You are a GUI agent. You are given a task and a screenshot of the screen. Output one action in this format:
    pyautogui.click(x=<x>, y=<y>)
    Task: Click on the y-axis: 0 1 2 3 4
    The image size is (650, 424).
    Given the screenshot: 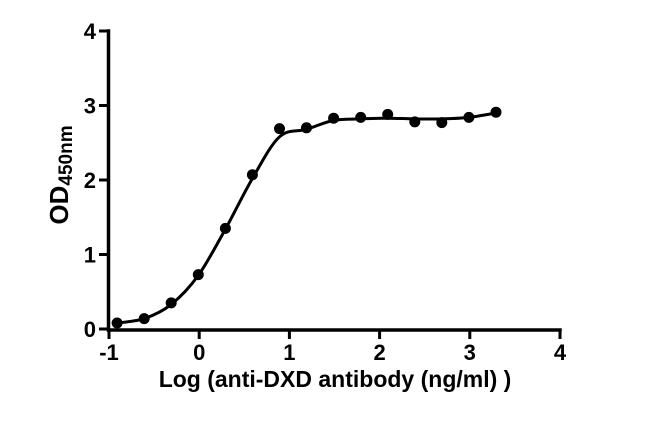 What is the action you would take?
    pyautogui.click(x=97, y=180)
    